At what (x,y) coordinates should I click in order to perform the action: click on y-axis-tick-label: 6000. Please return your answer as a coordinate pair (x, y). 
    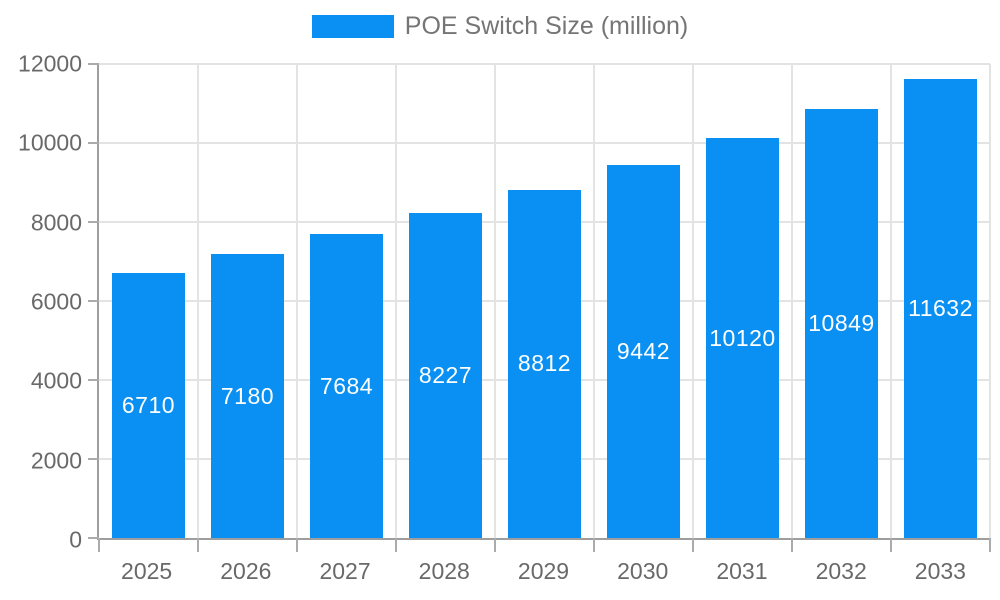
    Looking at the image, I should click on (56, 301).